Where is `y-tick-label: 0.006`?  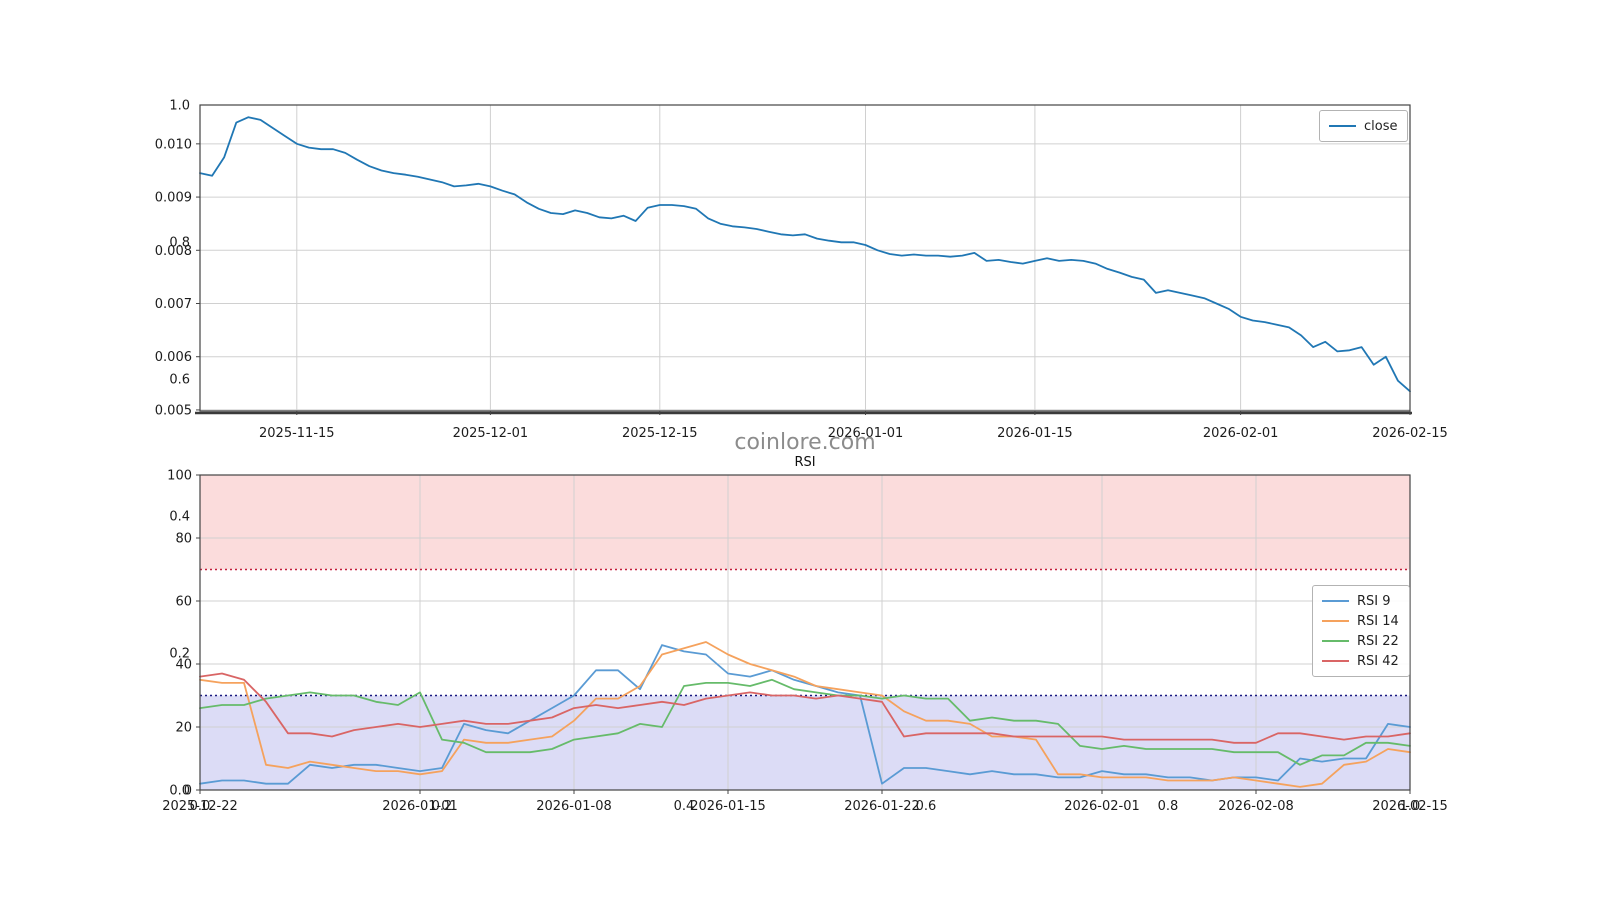 y-tick-label: 0.006 is located at coordinates (173, 357).